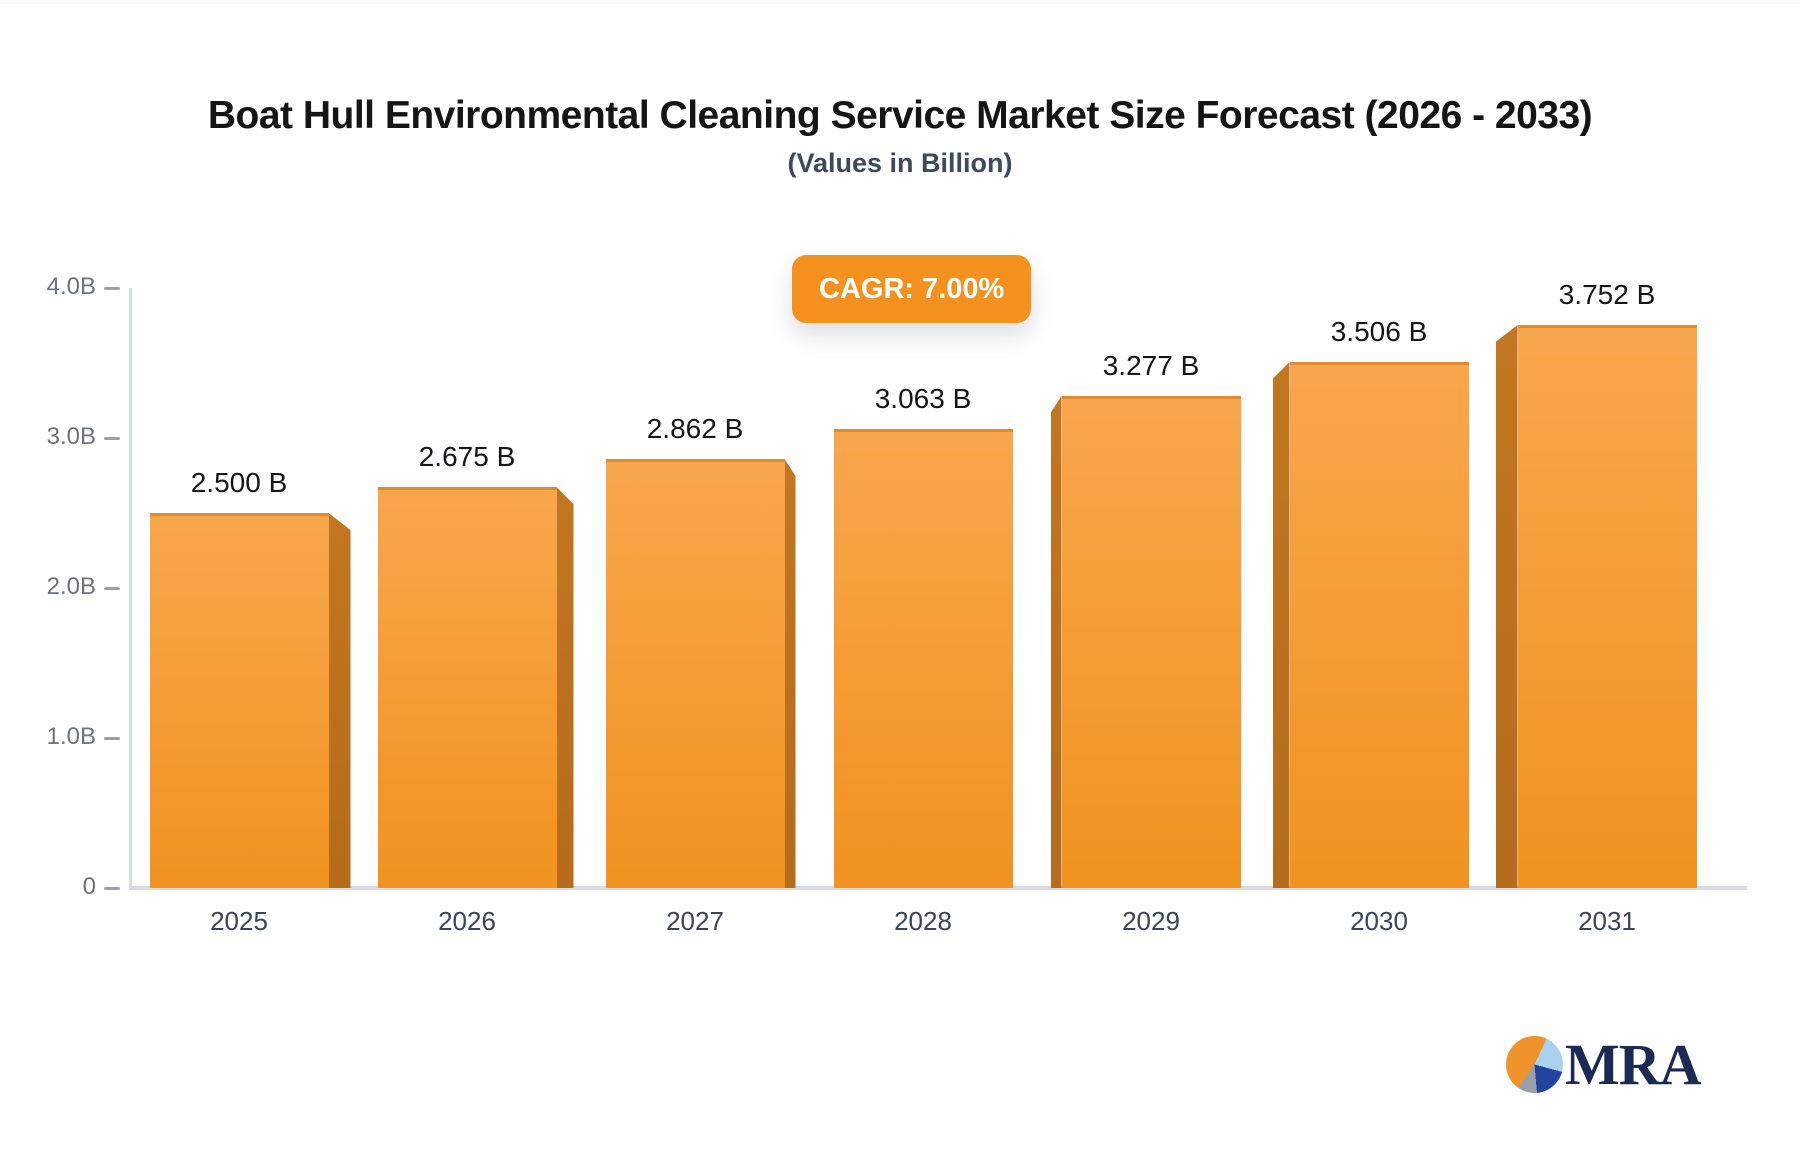  What do you see at coordinates (250, 700) in the screenshot?
I see `bar-2025` at bounding box center [250, 700].